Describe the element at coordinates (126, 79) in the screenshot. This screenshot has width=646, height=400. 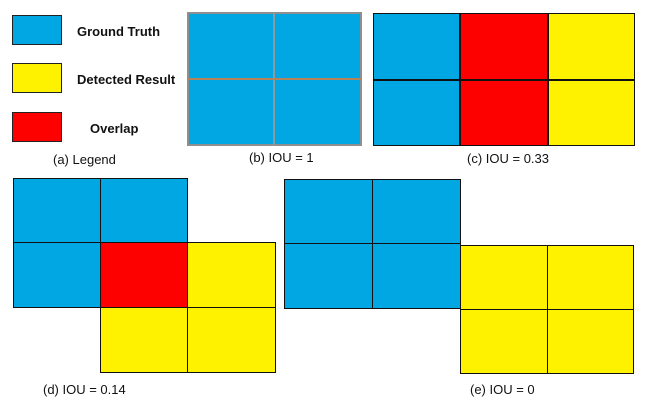
I see `legend-label-detected-result: Detected Result` at that location.